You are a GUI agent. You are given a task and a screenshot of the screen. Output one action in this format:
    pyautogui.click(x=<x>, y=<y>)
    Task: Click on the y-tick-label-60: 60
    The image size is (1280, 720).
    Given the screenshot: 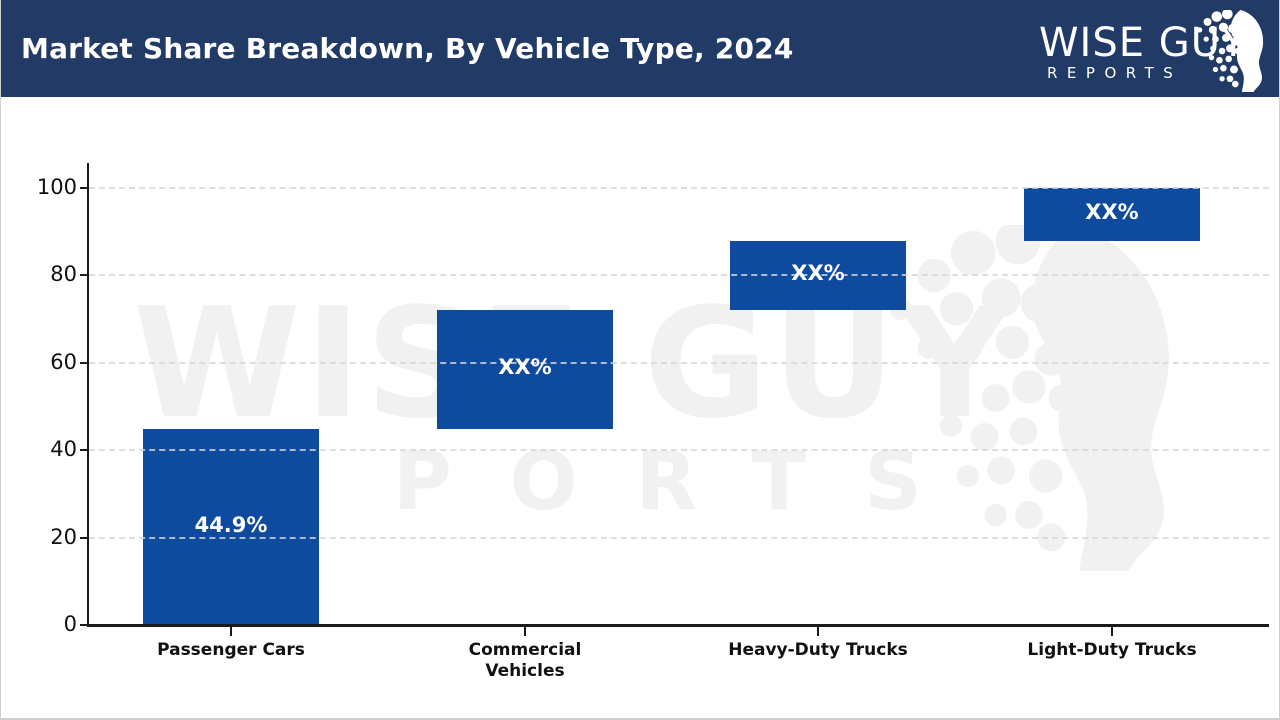 What is the action you would take?
    pyautogui.click(x=63, y=361)
    